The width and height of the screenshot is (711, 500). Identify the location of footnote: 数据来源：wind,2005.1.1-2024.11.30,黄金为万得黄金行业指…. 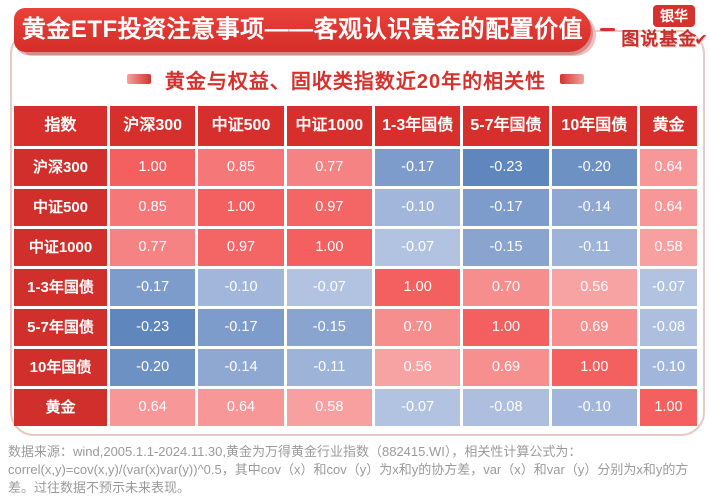
(348, 469).